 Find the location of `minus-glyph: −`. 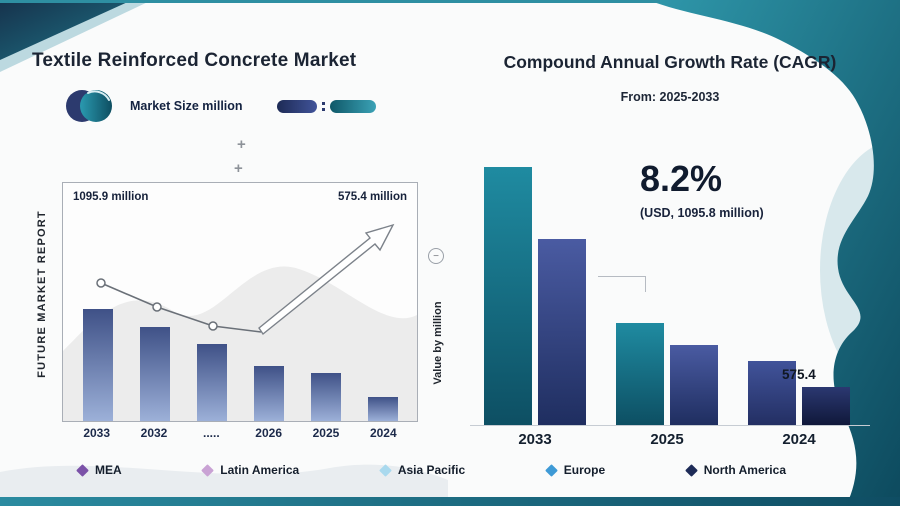

minus-glyph: − is located at coordinates (436, 256).